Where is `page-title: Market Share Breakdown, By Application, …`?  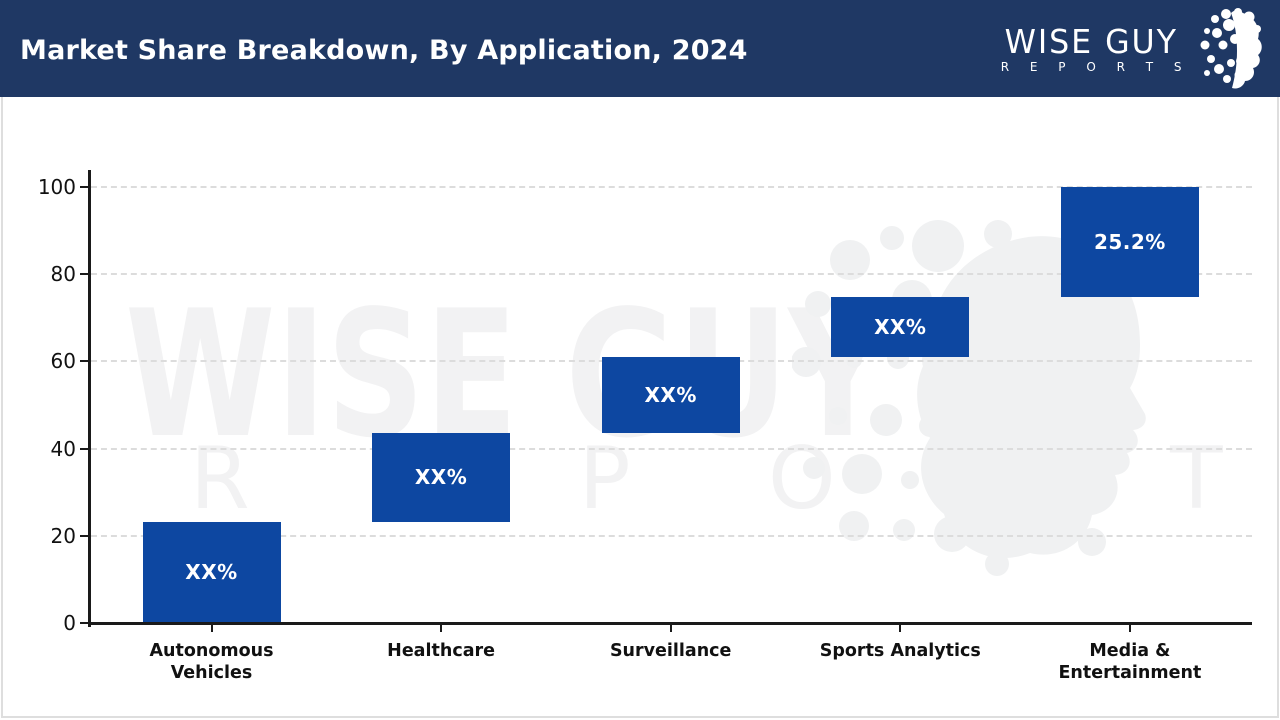 page-title: Market Share Breakdown, By Application, … is located at coordinates (384, 50).